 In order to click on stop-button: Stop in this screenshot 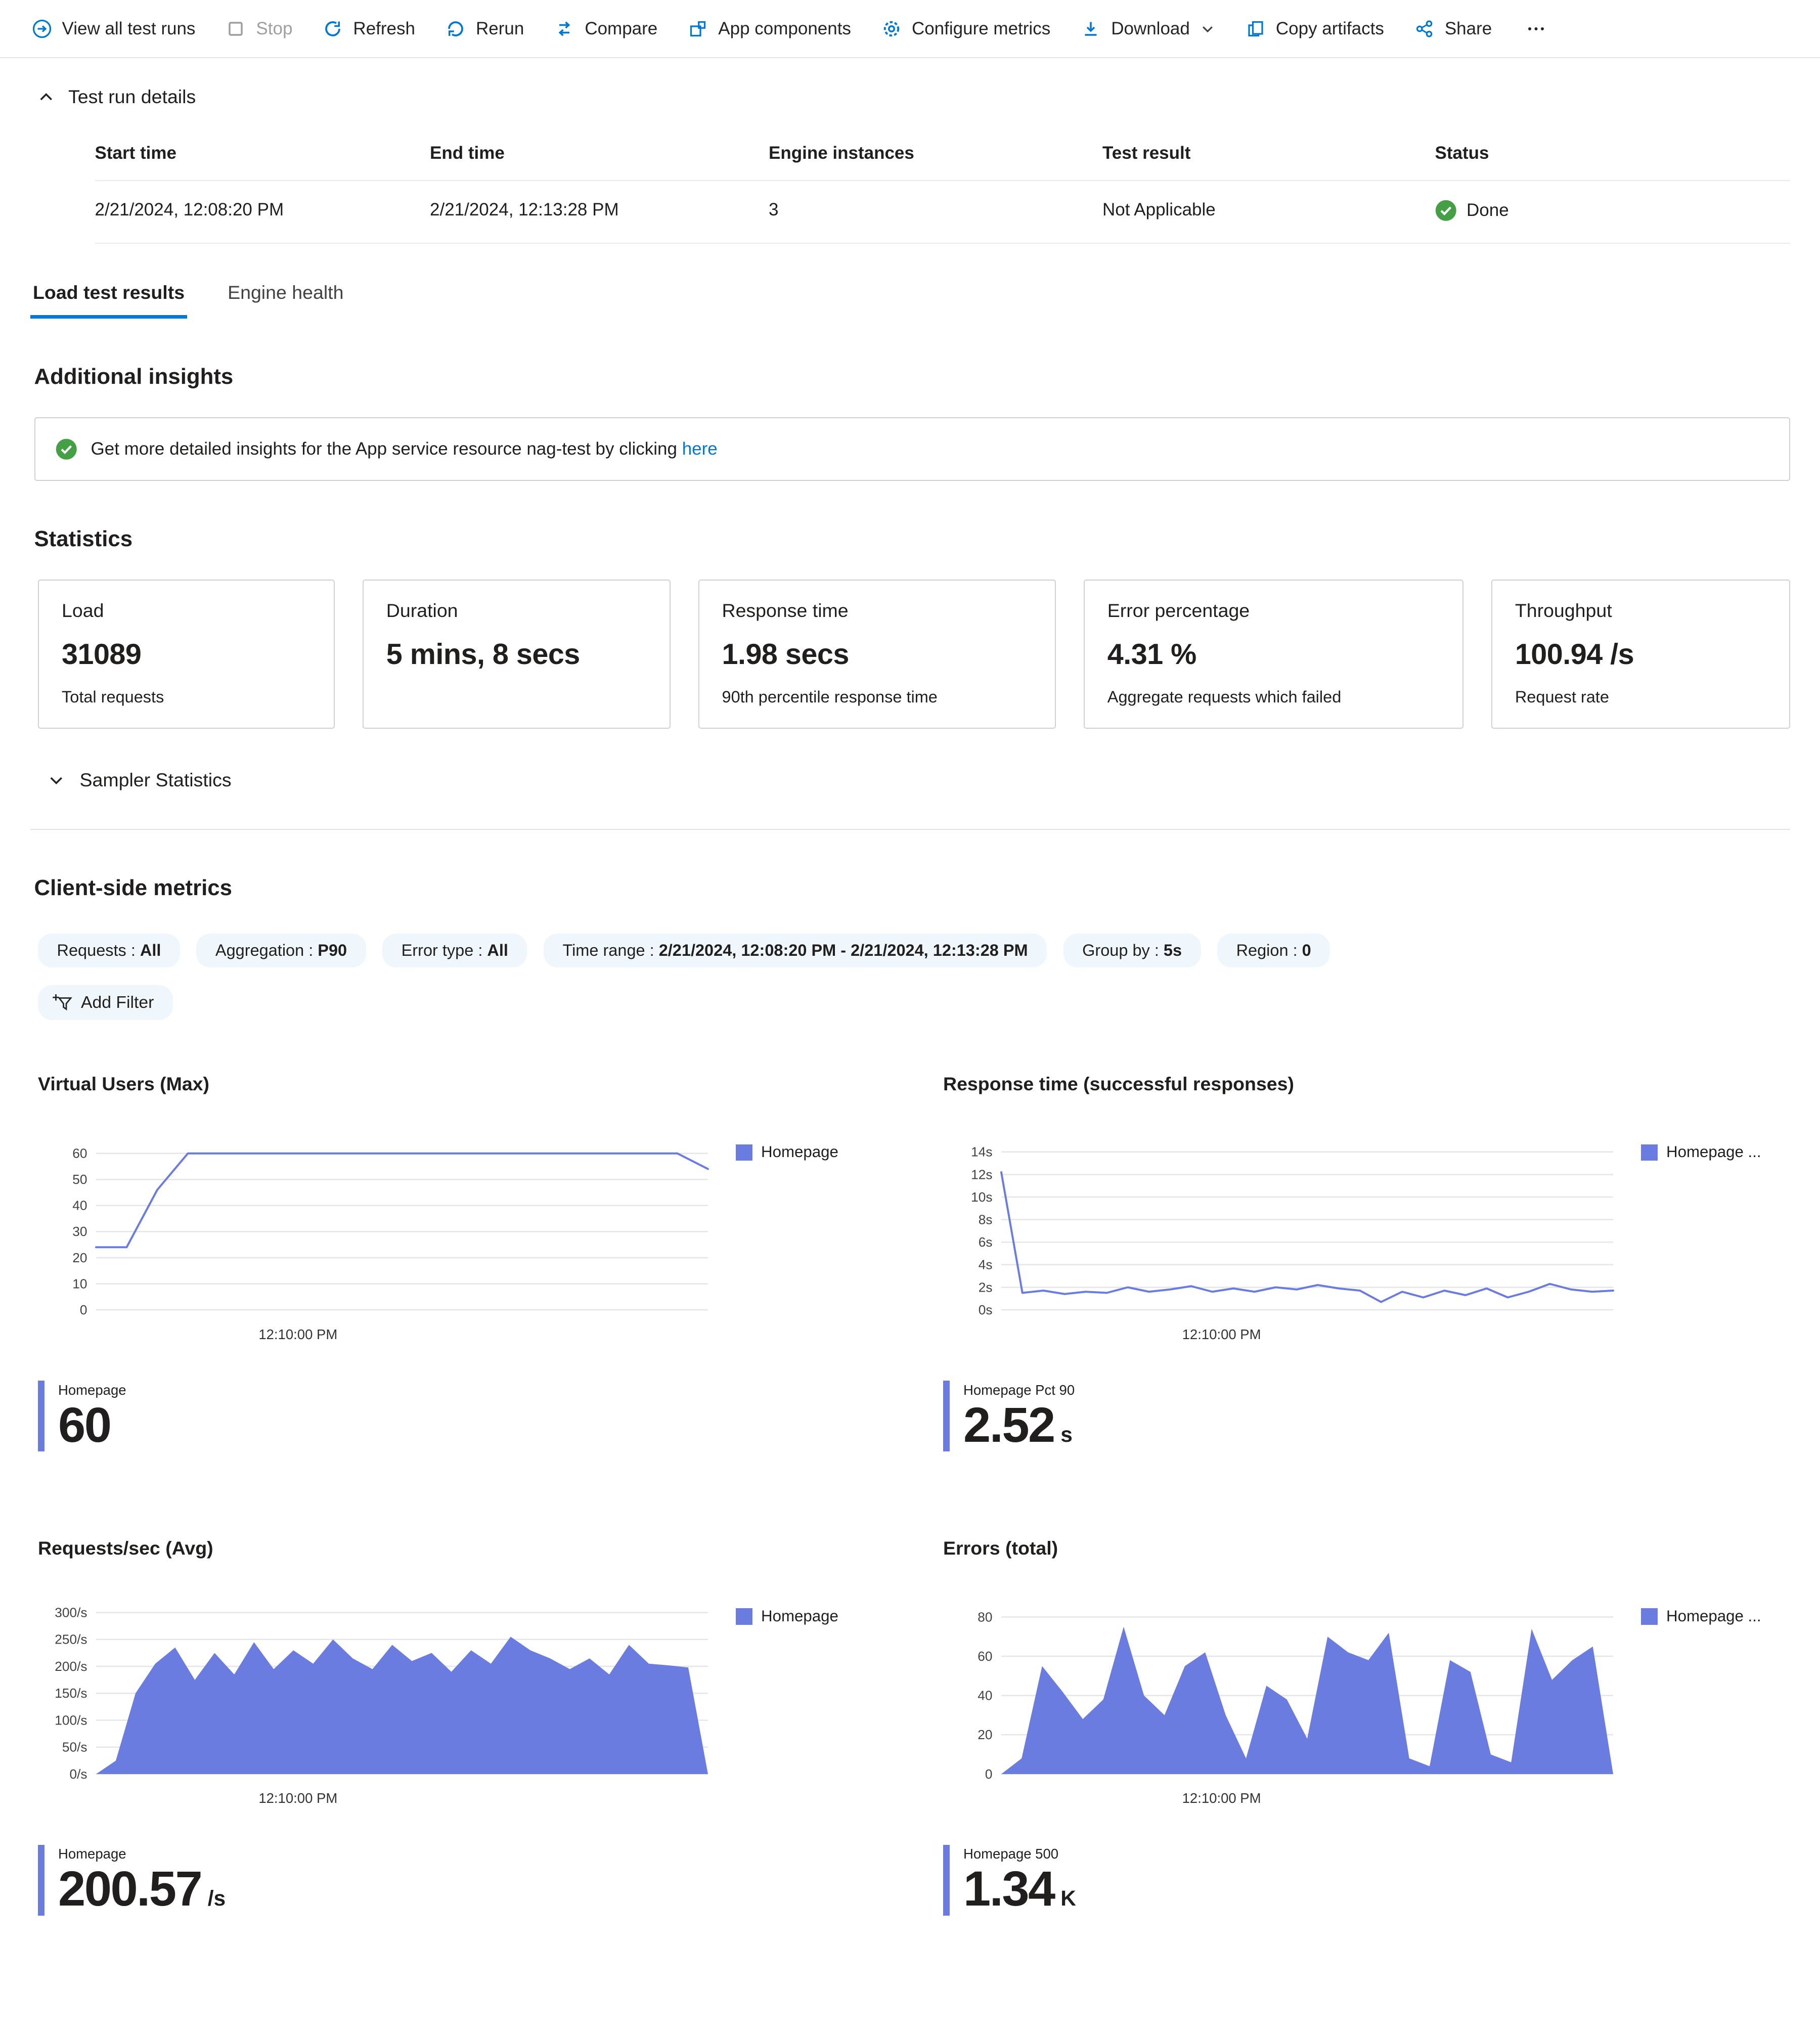, I will do `click(259, 29)`.